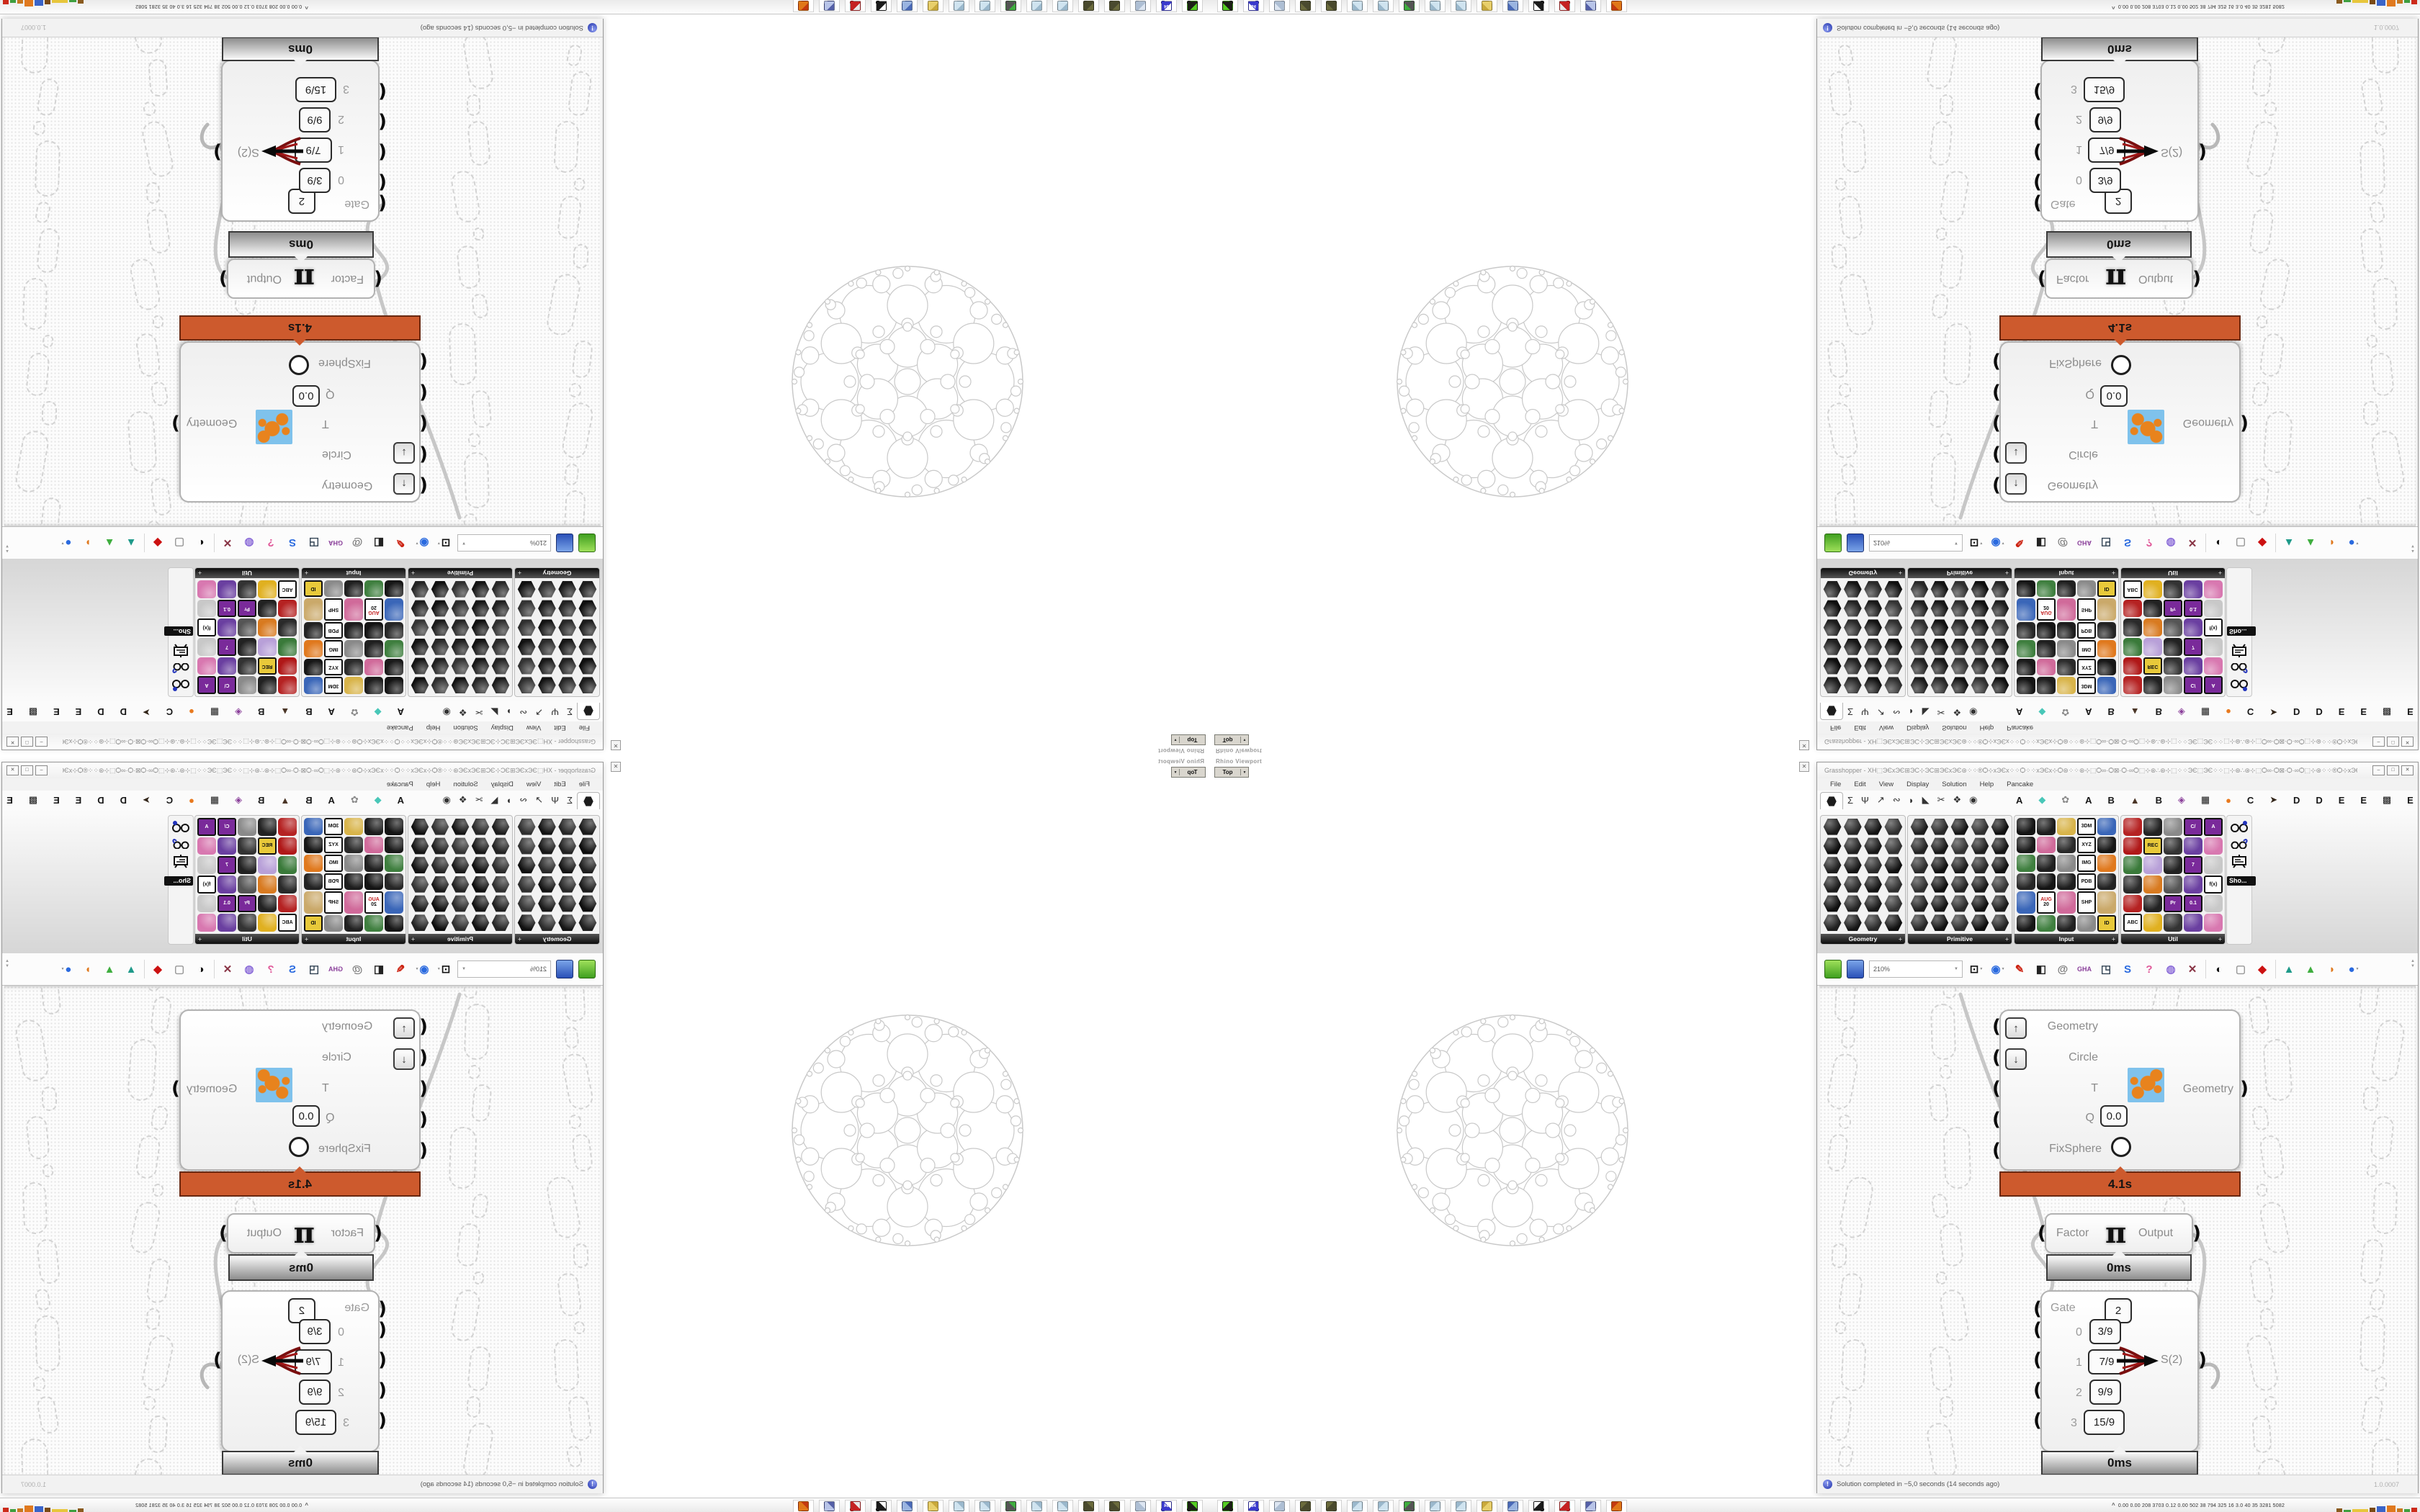  I want to click on menu-item-pancake: Pancake, so click(2021, 728).